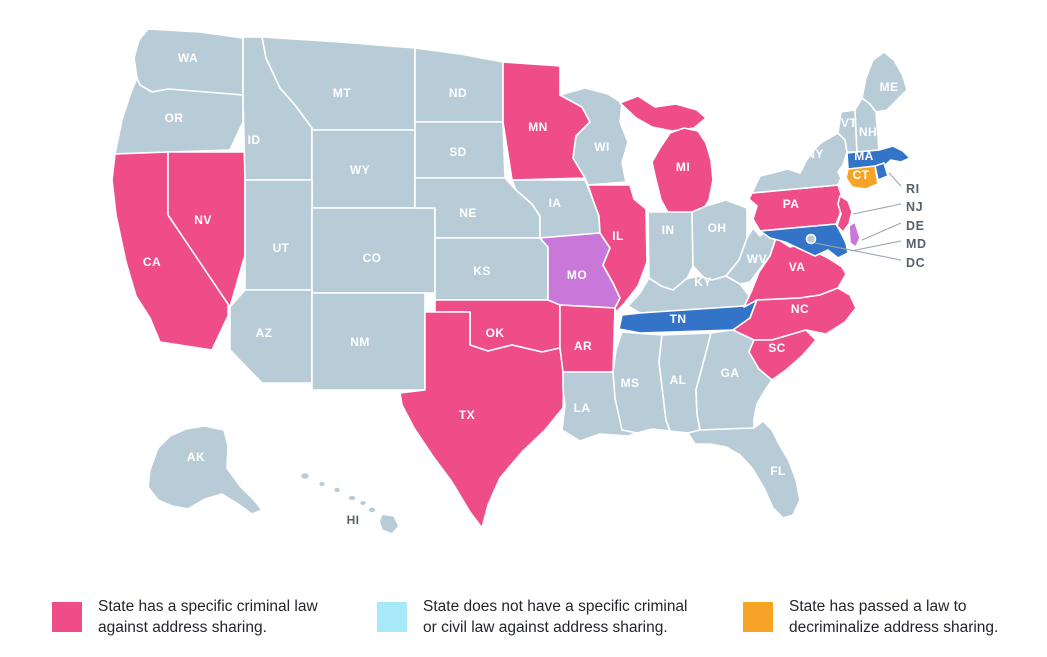  What do you see at coordinates (895, 179) in the screenshot?
I see `callout-line-ri` at bounding box center [895, 179].